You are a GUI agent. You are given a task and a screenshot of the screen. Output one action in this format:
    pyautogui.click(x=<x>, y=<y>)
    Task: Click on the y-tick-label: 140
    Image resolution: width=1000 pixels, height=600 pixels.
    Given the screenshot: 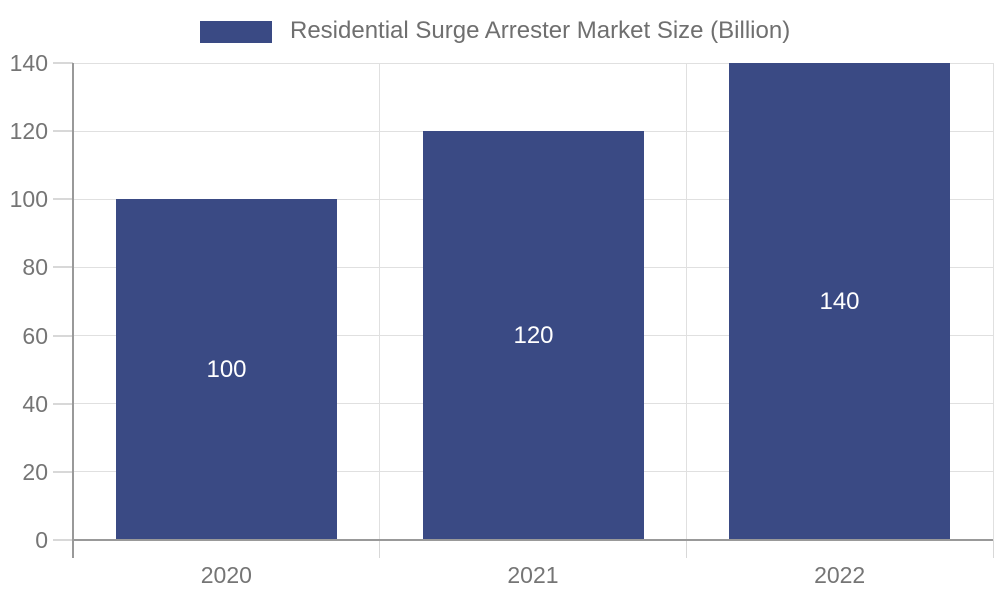 What is the action you would take?
    pyautogui.click(x=28, y=63)
    